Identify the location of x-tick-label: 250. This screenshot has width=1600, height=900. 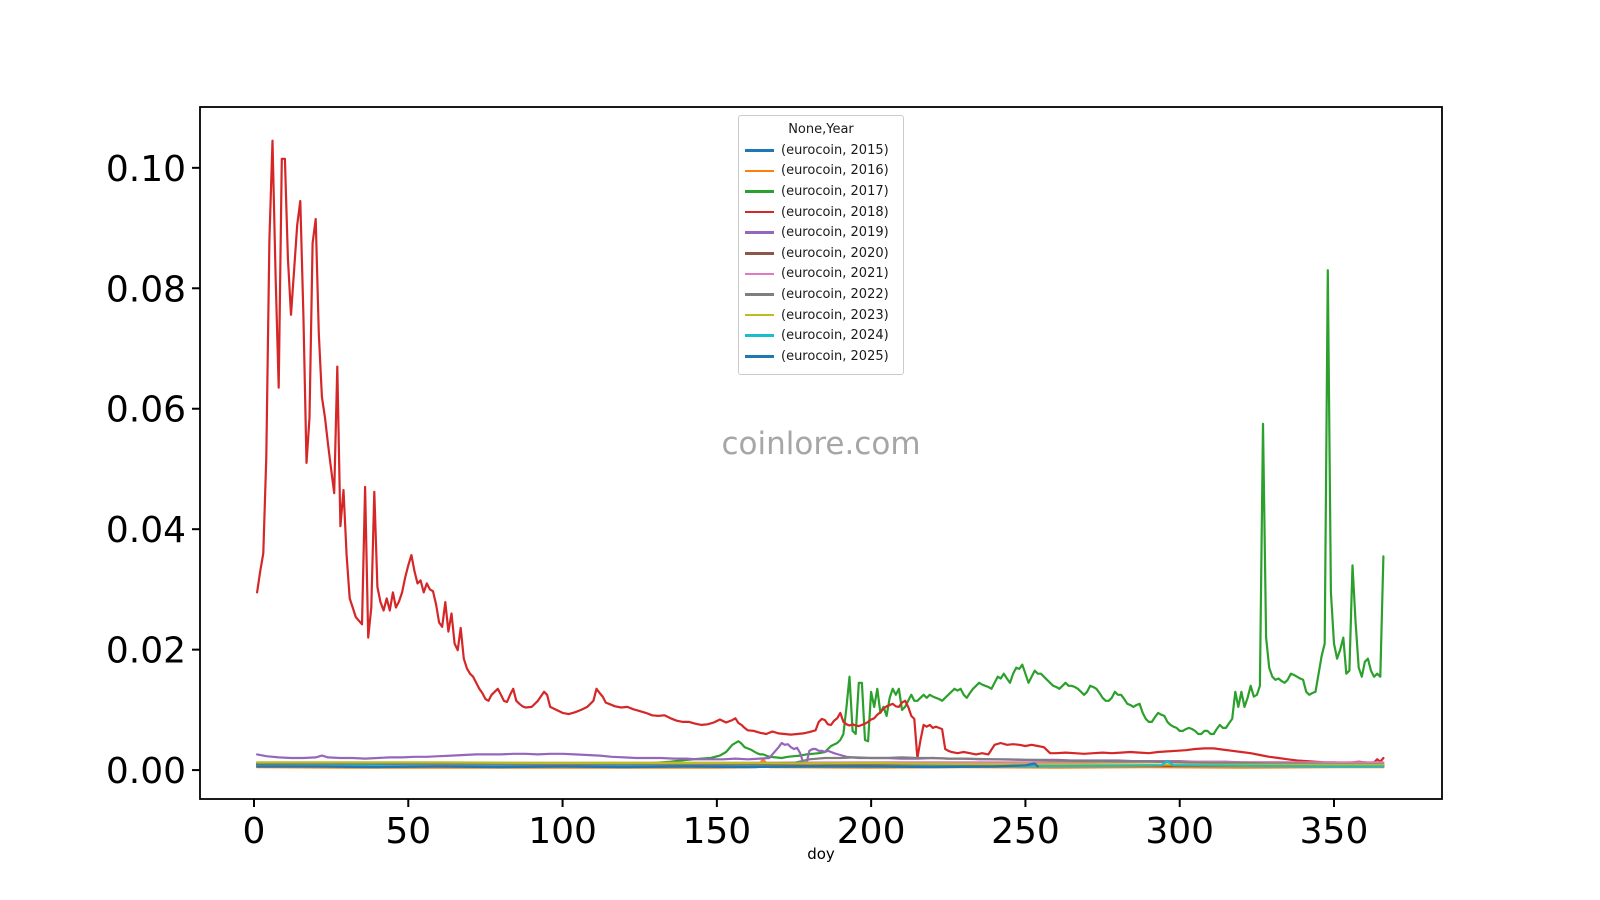
(1025, 831).